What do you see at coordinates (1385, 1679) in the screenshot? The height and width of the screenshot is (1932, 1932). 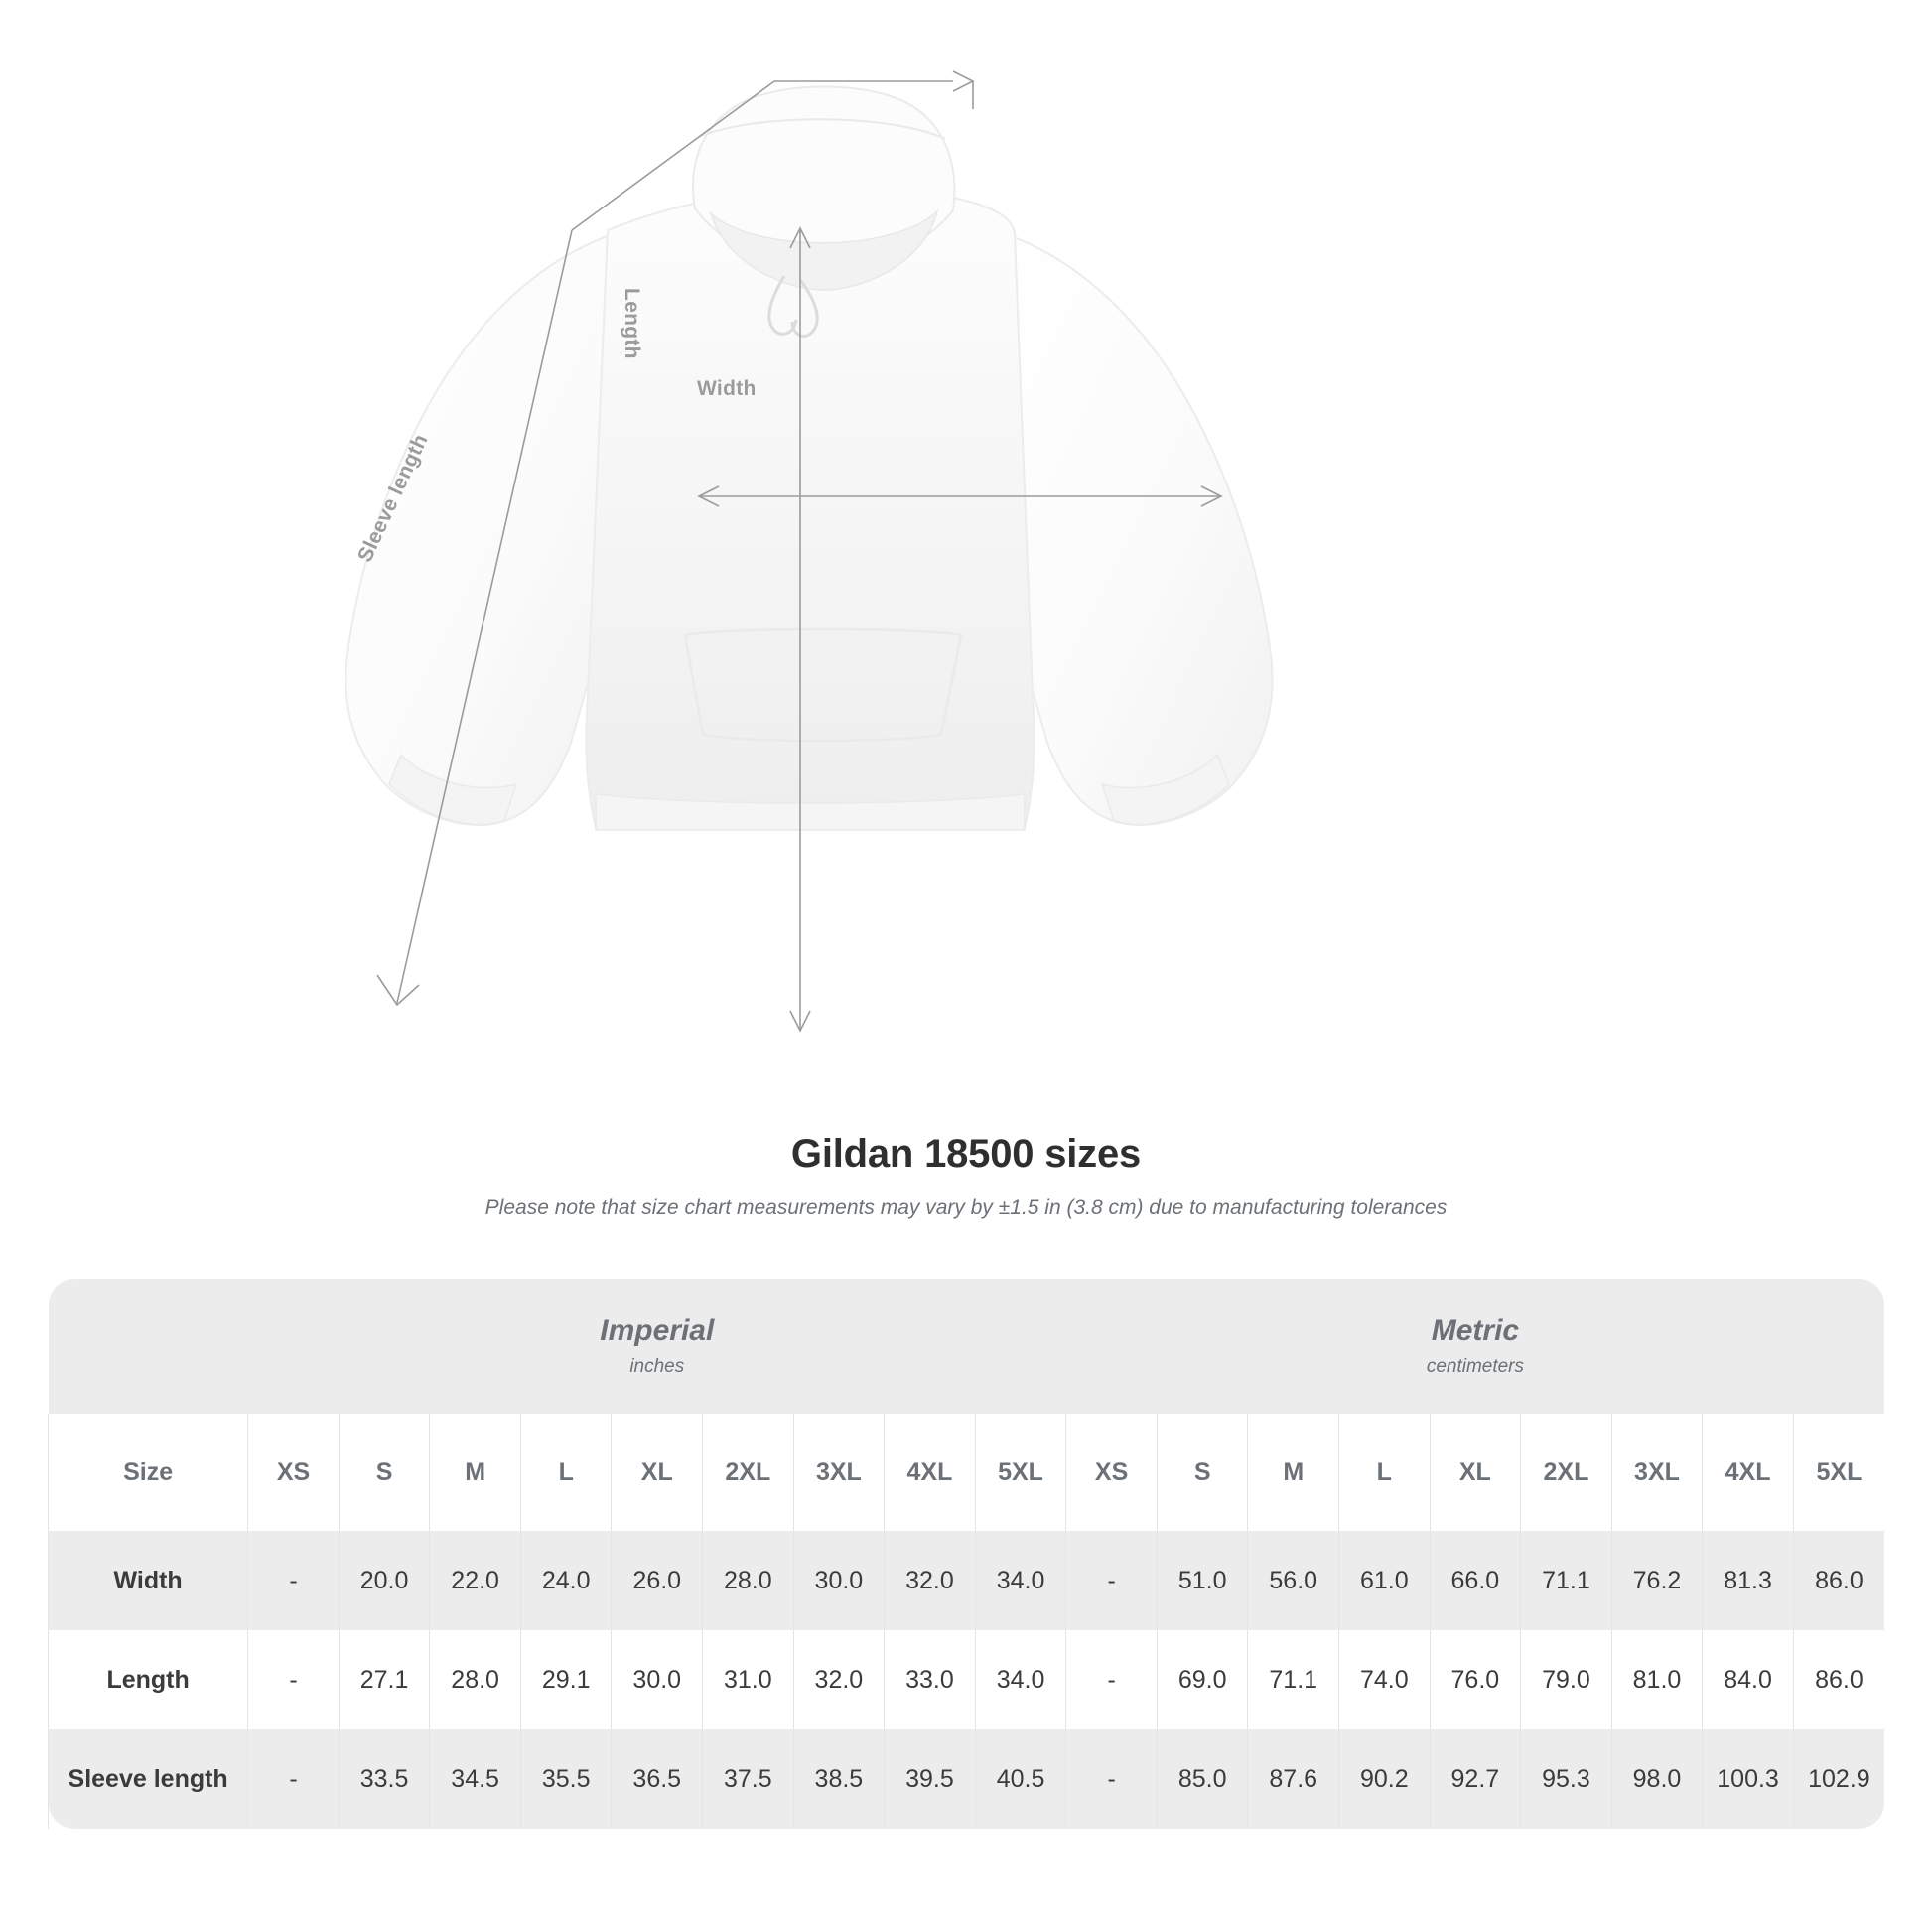 I see `cell-length-metric-l: 74.0` at bounding box center [1385, 1679].